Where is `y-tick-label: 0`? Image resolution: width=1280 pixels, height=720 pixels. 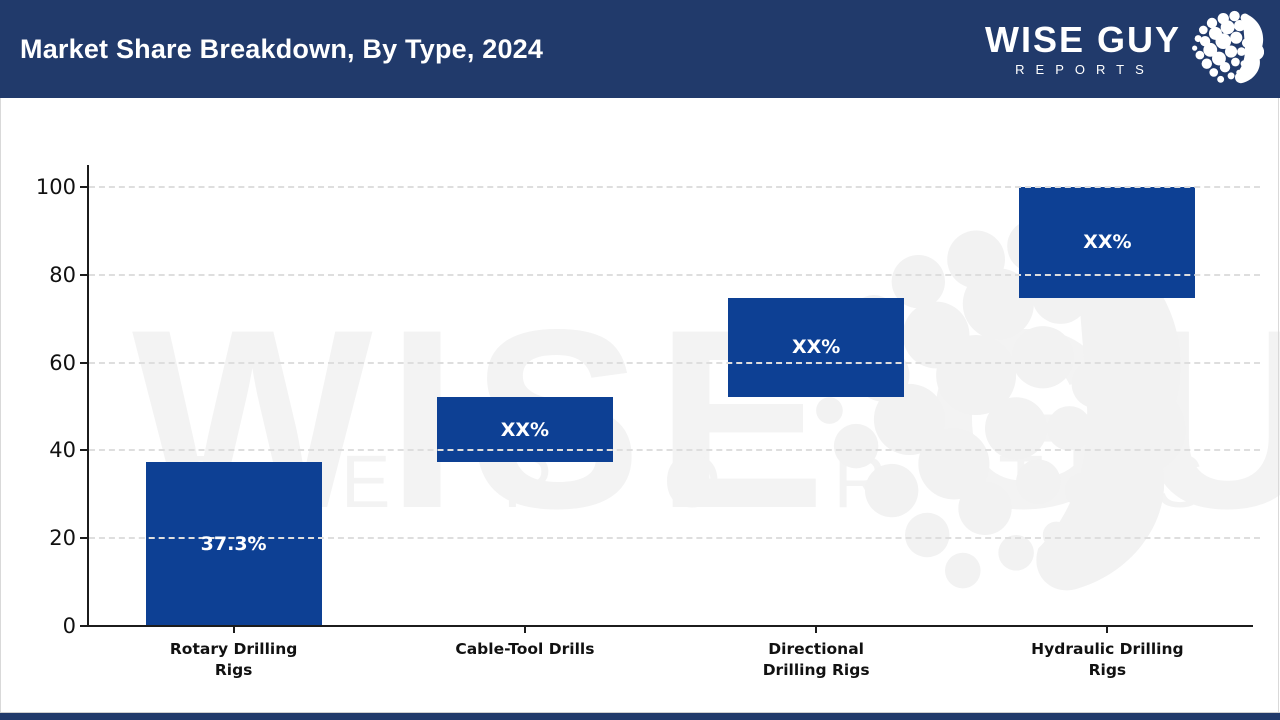 y-tick-label: 0 is located at coordinates (69, 626).